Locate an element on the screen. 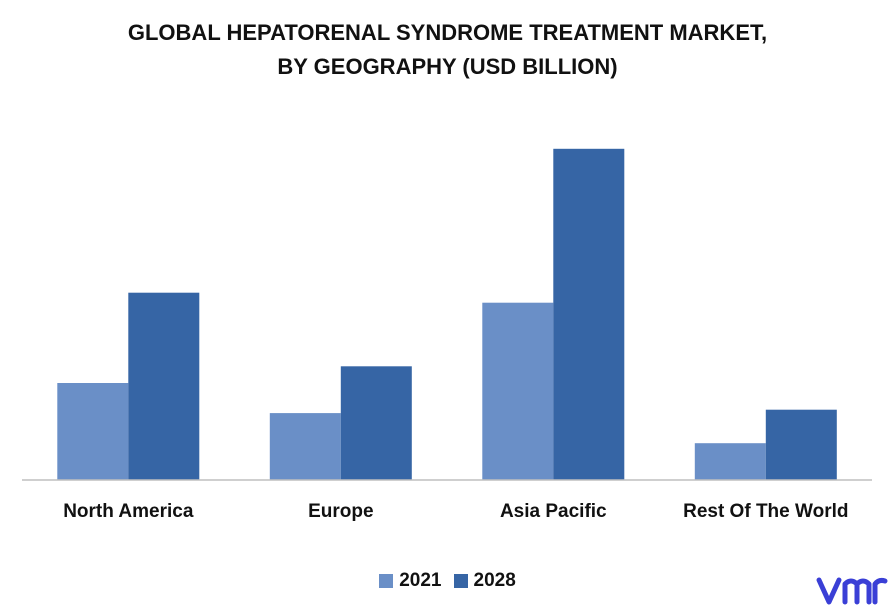 The width and height of the screenshot is (895, 616). legend-item-2028: 2028 is located at coordinates (484, 581).